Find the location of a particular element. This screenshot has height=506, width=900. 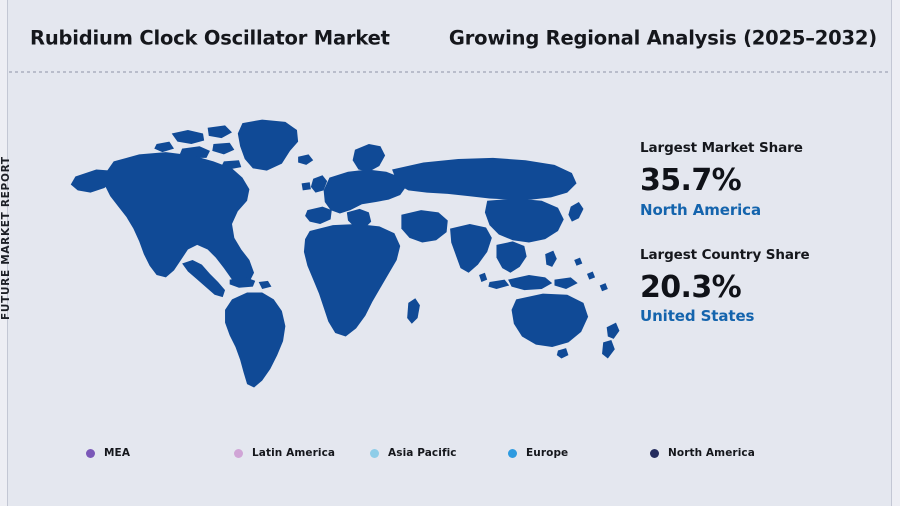

right-margin is located at coordinates (896, 253).